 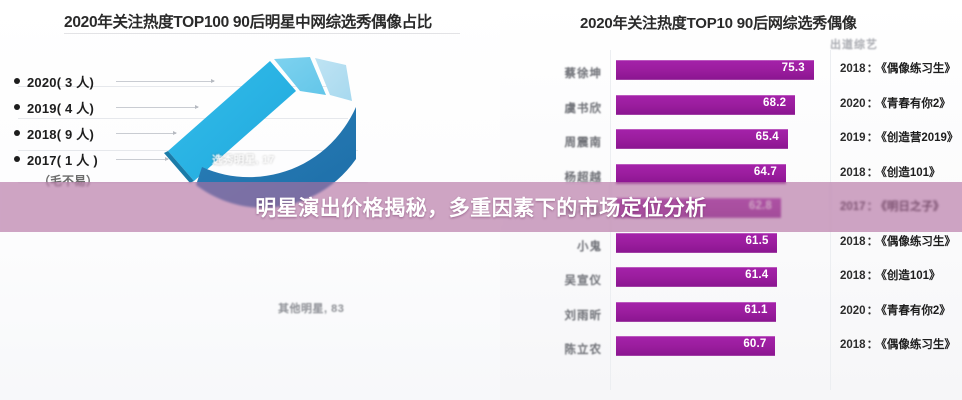 I want to click on bar-value-label: 64.7, so click(x=765, y=171).